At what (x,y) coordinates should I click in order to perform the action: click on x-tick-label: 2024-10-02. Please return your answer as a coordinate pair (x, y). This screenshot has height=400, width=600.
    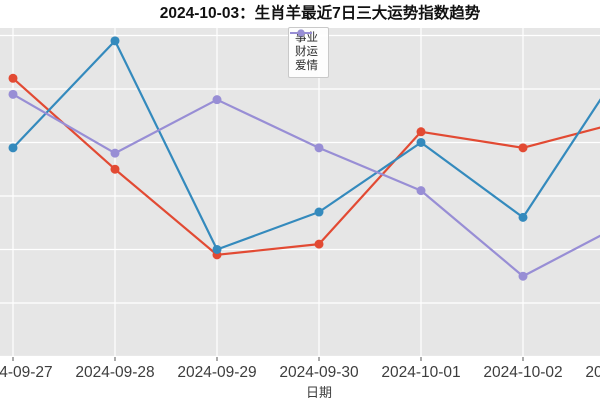
    Looking at the image, I should click on (522, 372).